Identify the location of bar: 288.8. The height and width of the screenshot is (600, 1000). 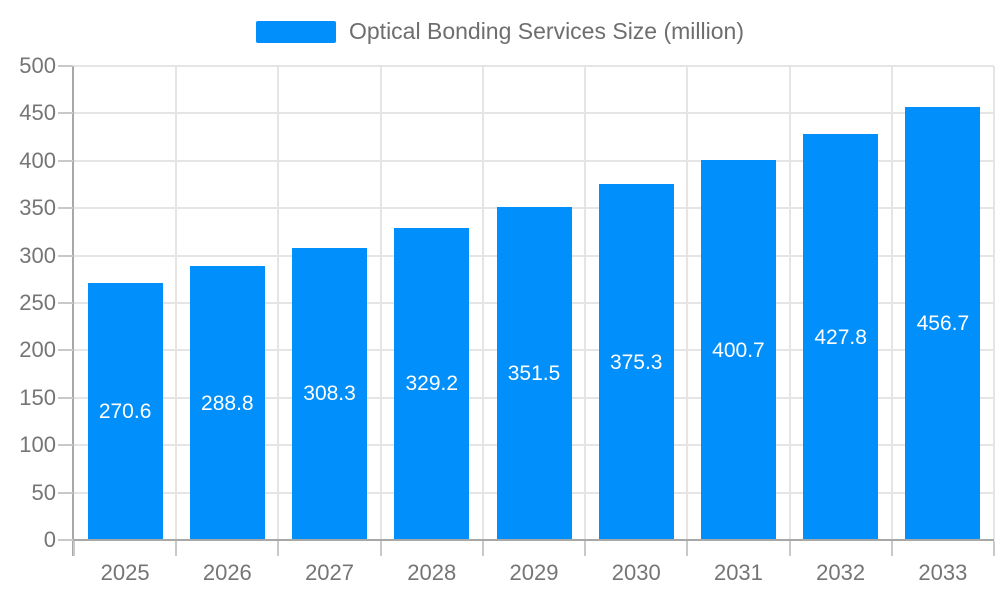
(227, 403).